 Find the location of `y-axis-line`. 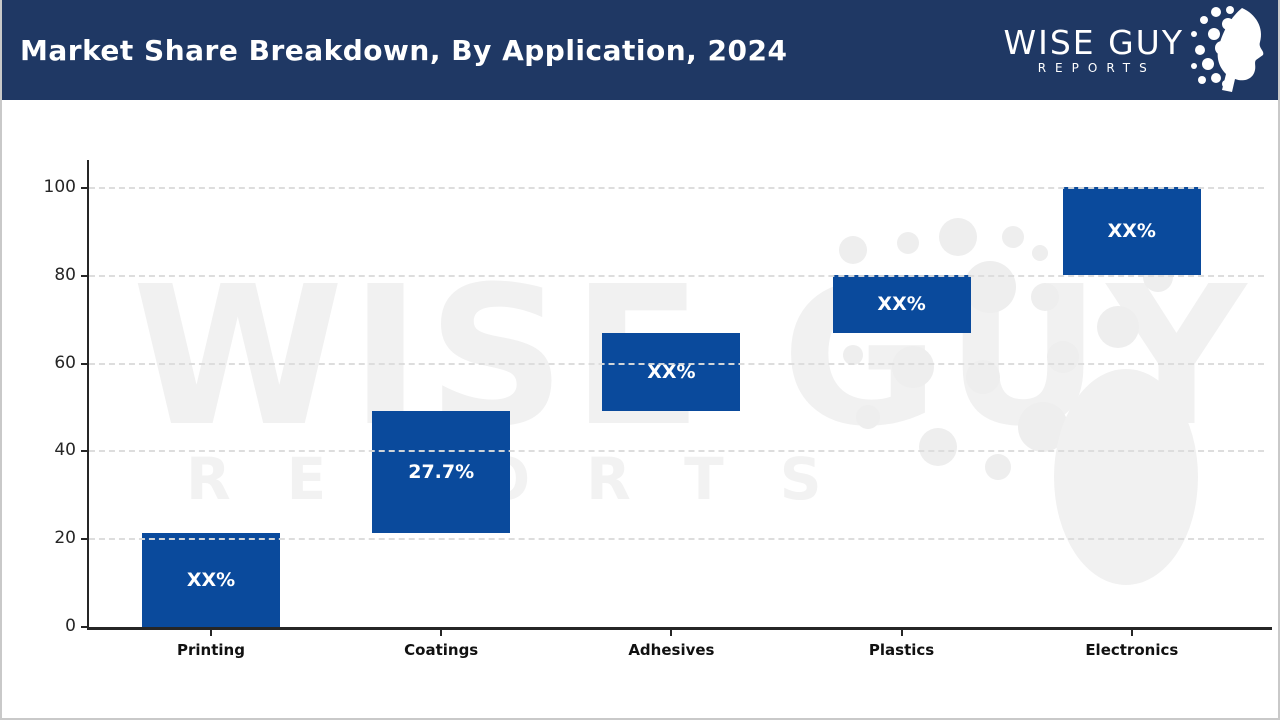

y-axis-line is located at coordinates (88, 395).